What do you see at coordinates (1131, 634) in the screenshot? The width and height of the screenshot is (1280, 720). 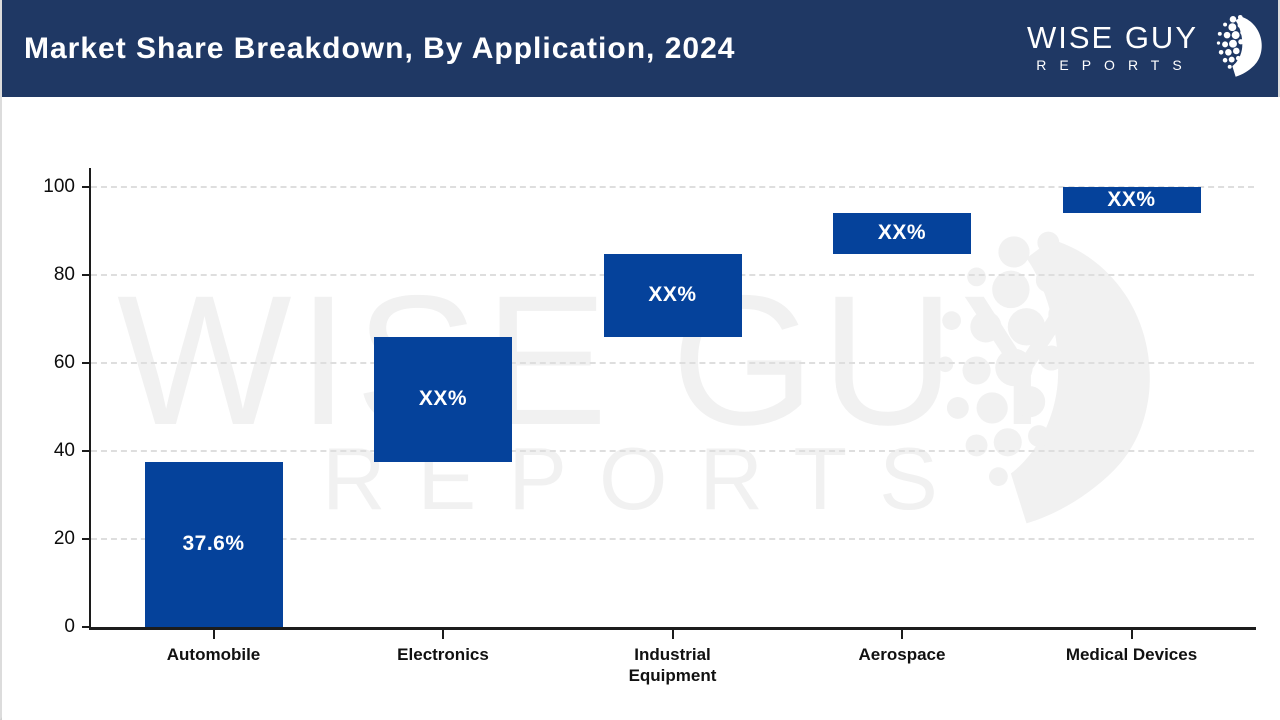 I see `x-tick-medical-devices` at bounding box center [1131, 634].